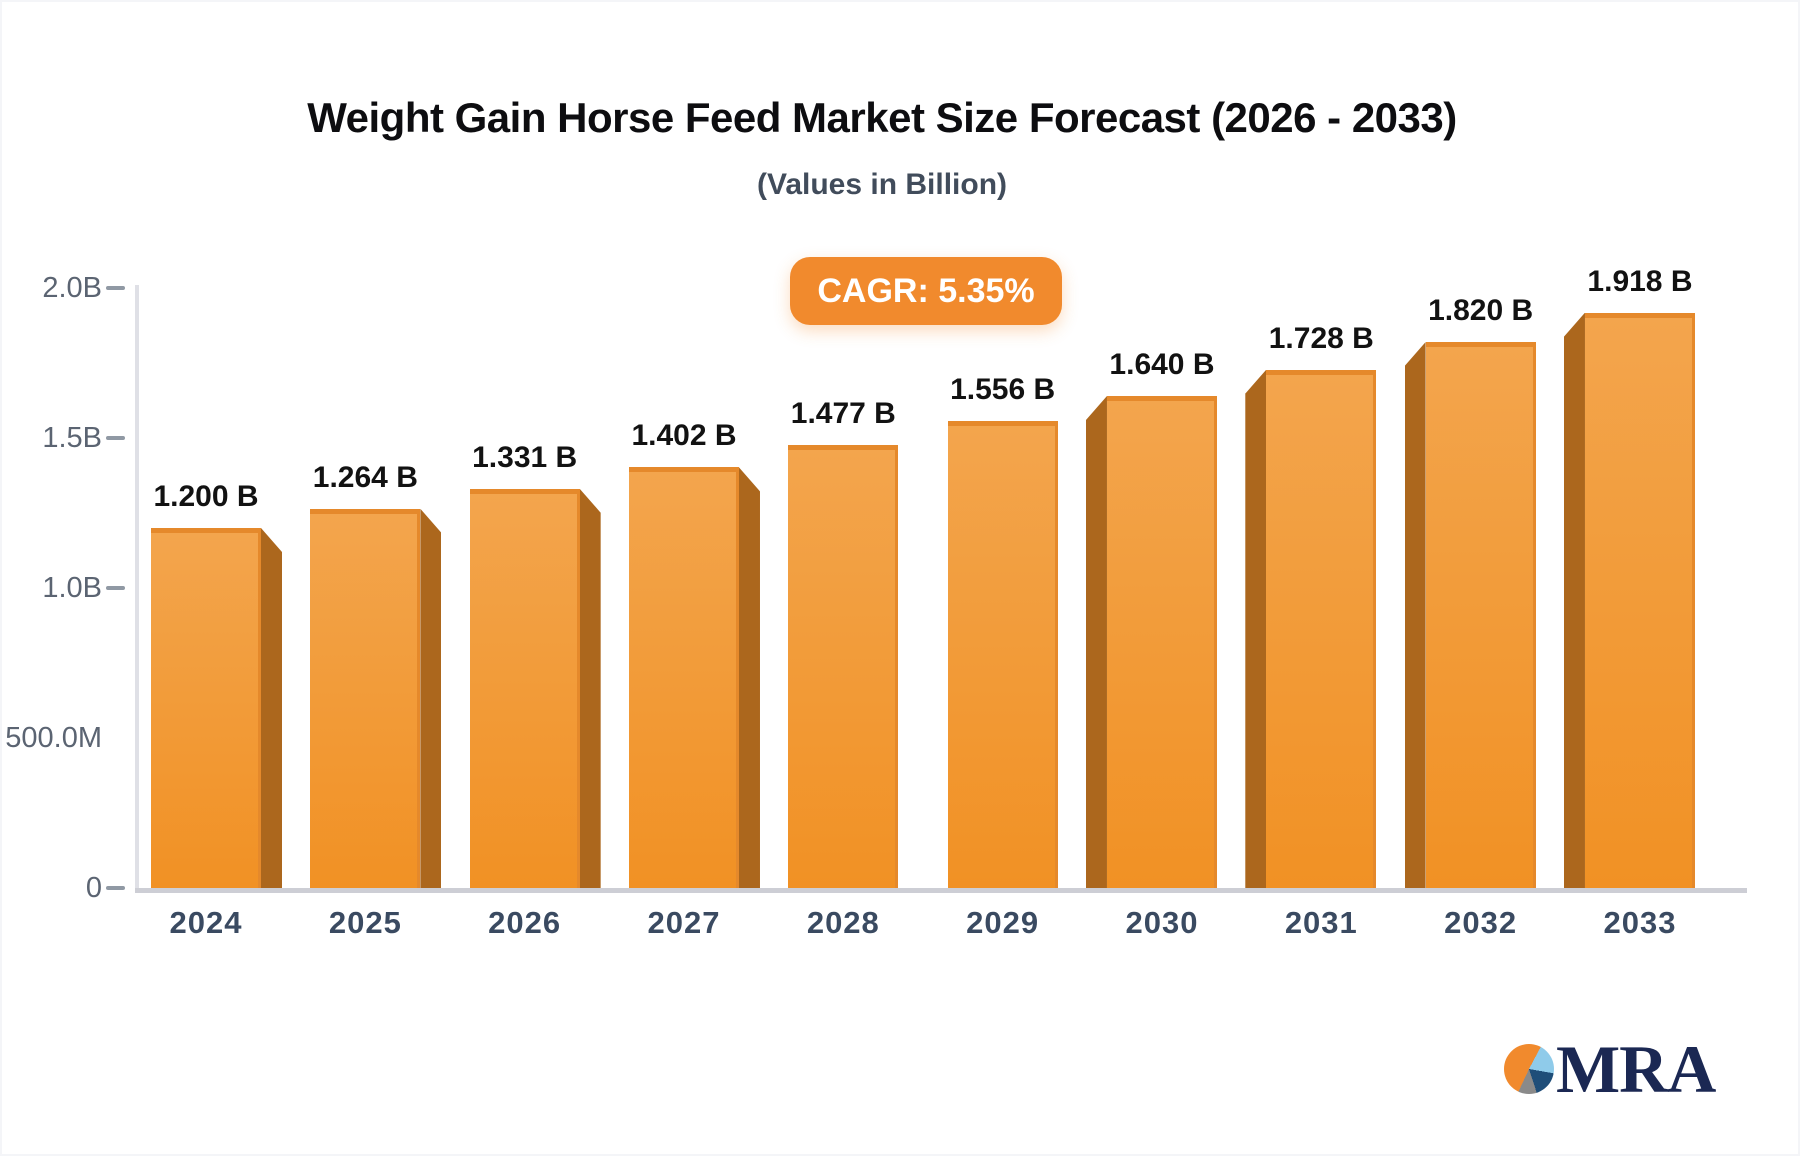  What do you see at coordinates (941, 890) in the screenshot?
I see `x-axis-line` at bounding box center [941, 890].